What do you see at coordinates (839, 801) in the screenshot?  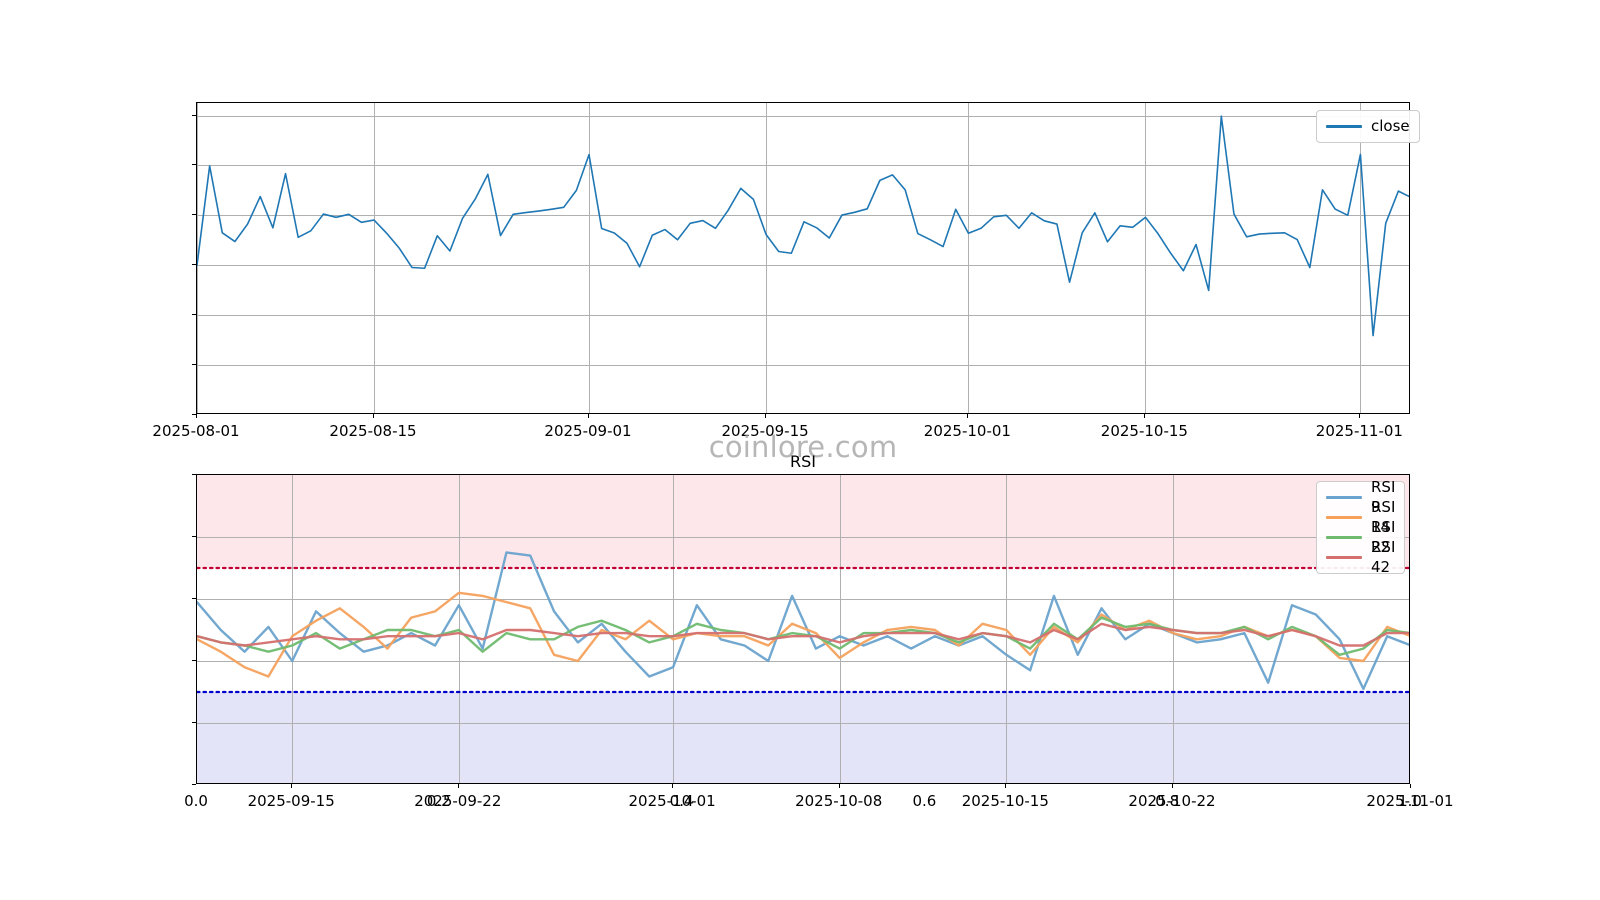 I see `rsi-x-tick-label: 2025-10-08` at bounding box center [839, 801].